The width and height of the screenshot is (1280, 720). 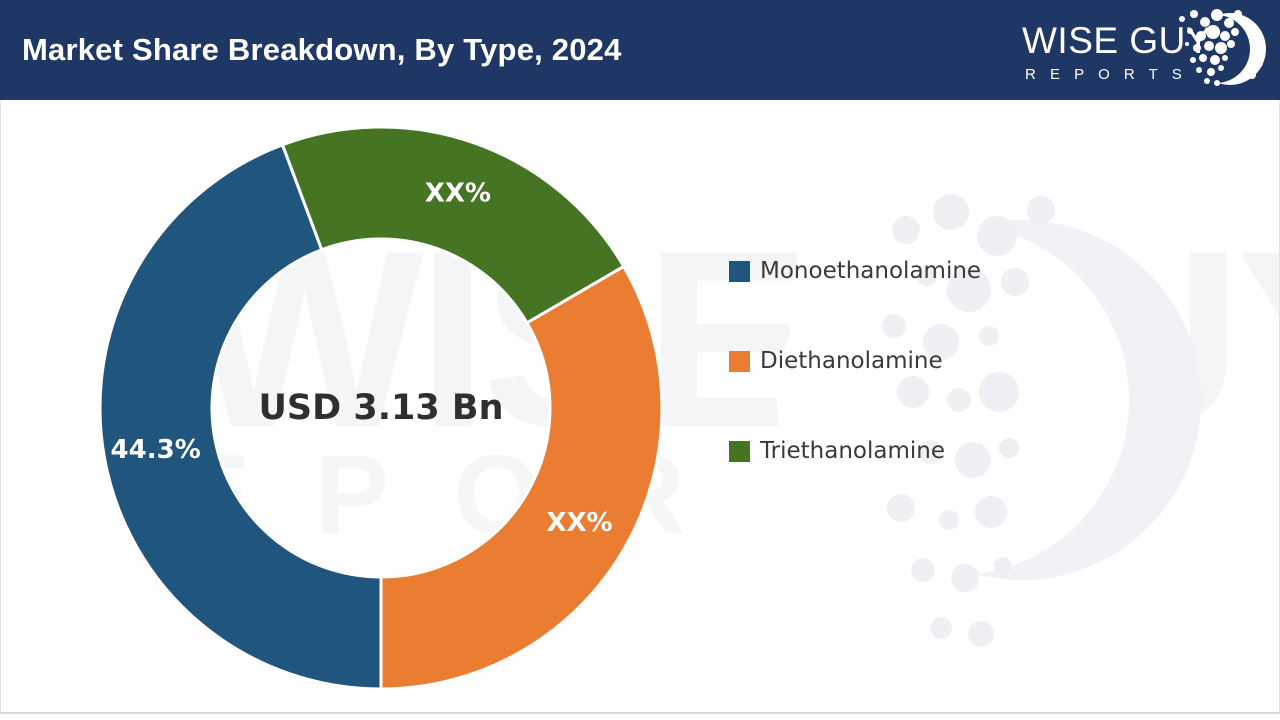 I want to click on segment-value-label-triethanolamine: XX%, so click(x=458, y=193).